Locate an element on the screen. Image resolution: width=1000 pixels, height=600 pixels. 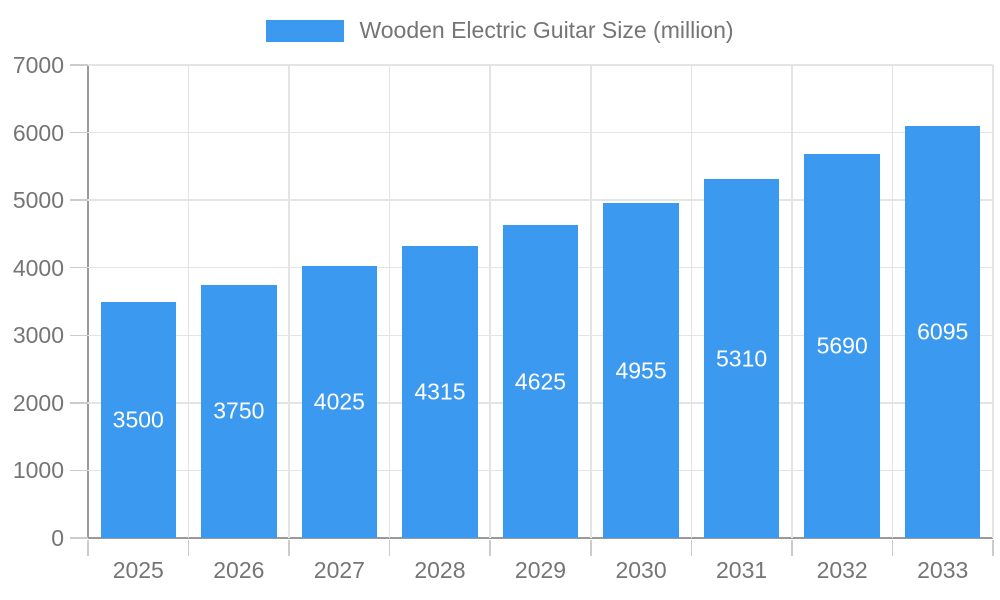
bar-value-label: 5690 is located at coordinates (842, 345).